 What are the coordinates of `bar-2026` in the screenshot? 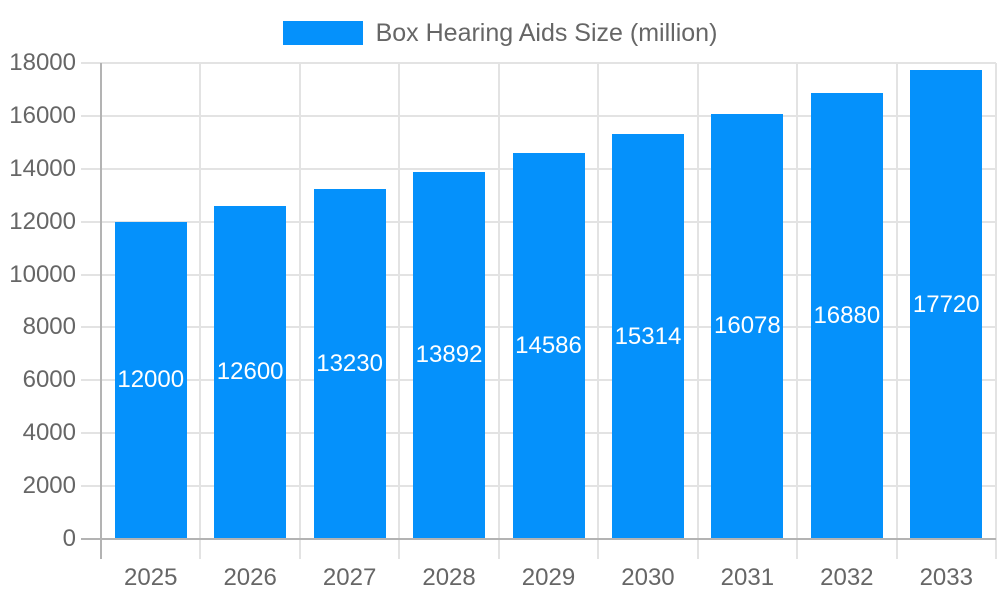 It's located at (250, 372).